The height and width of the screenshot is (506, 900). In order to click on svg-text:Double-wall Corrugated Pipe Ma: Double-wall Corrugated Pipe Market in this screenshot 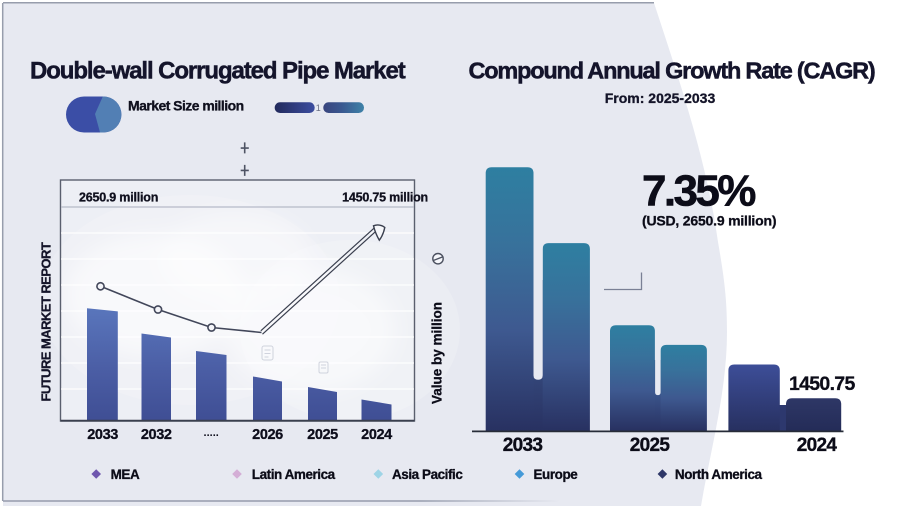, I will do `click(218, 71)`.